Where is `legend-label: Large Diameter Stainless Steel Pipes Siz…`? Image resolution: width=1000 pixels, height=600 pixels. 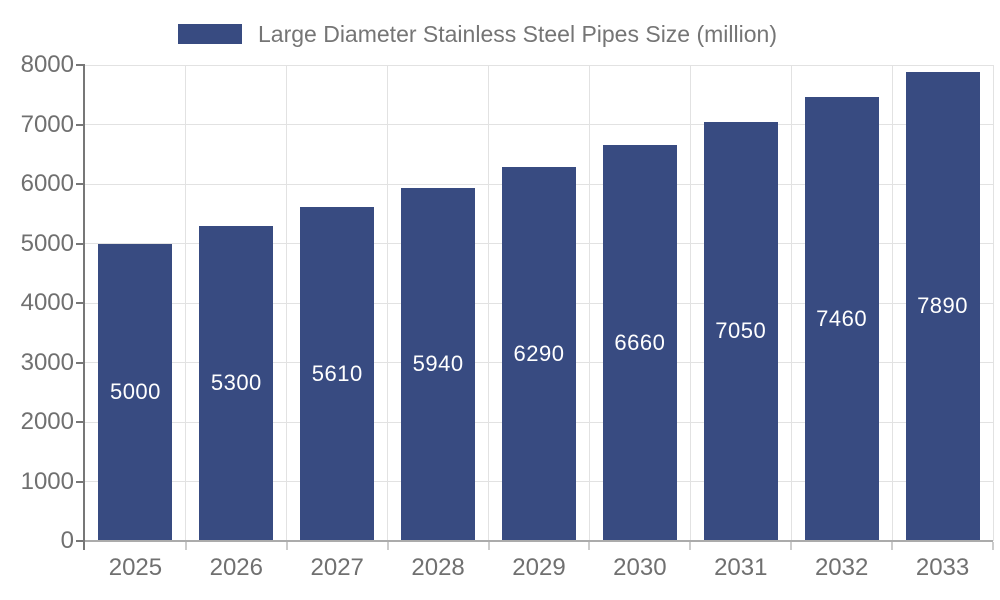 legend-label: Large Diameter Stainless Steel Pipes Siz… is located at coordinates (517, 34).